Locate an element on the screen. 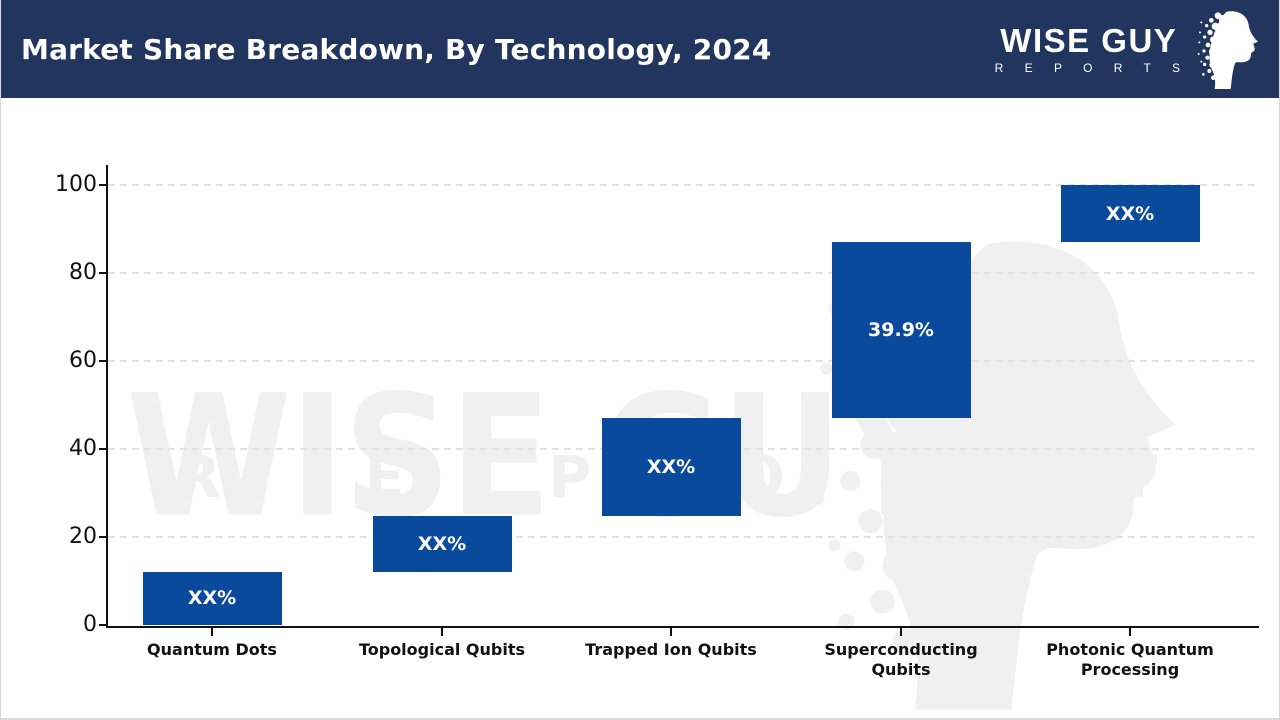  waterfall-bar: 39.9% is located at coordinates (901, 330).